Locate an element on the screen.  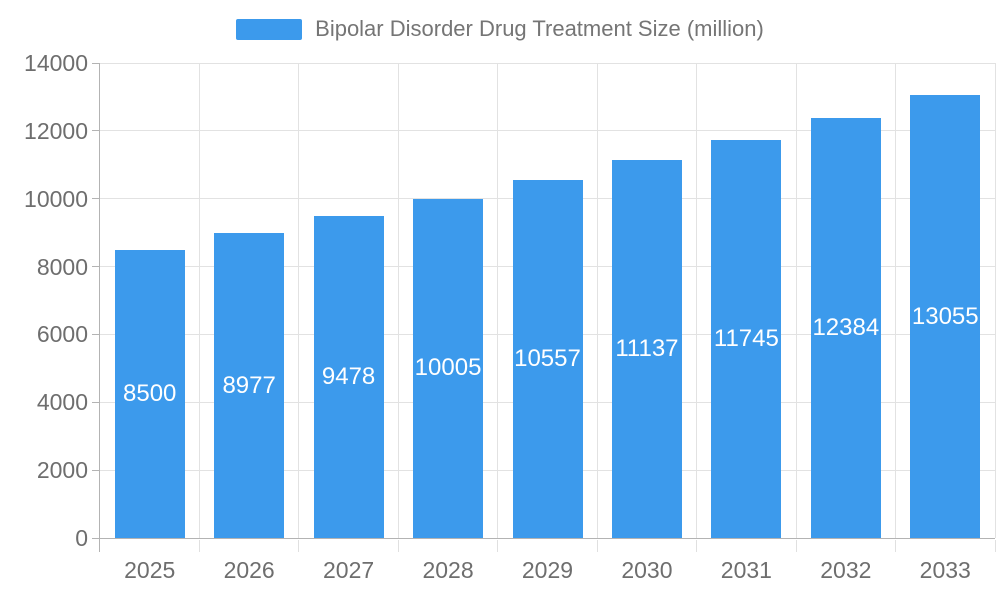
bar-2026 is located at coordinates (249, 385).